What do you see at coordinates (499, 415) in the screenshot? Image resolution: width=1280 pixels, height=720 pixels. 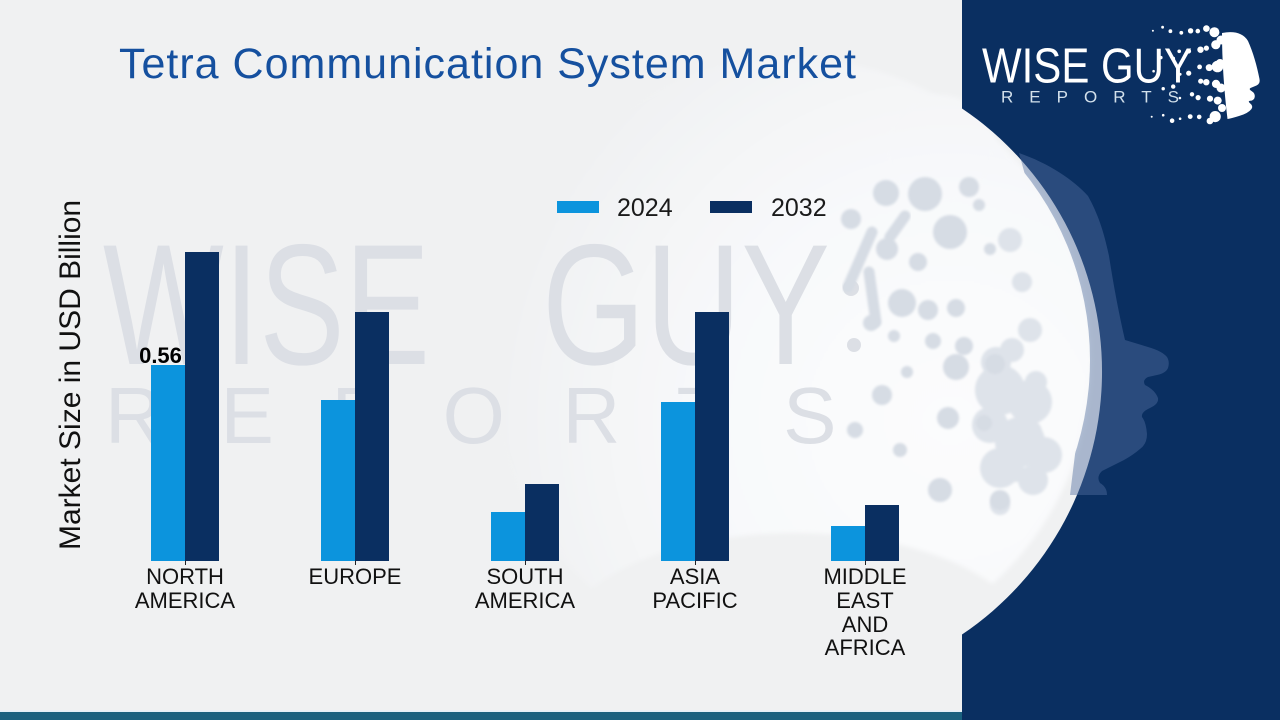 I see `svg-text: REPORTS` at bounding box center [499, 415].